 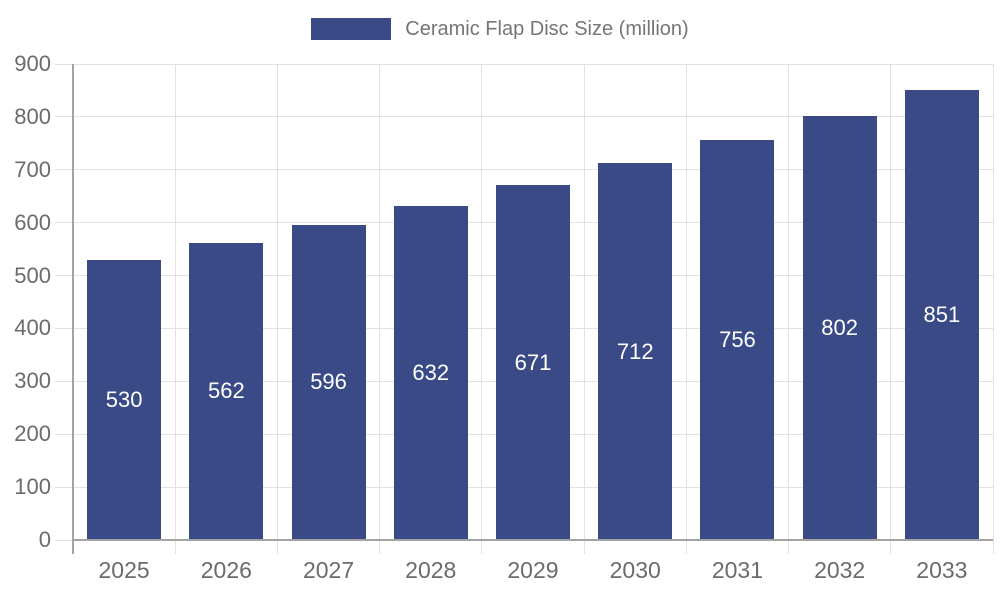 I want to click on bar-2030: 712, so click(x=635, y=351).